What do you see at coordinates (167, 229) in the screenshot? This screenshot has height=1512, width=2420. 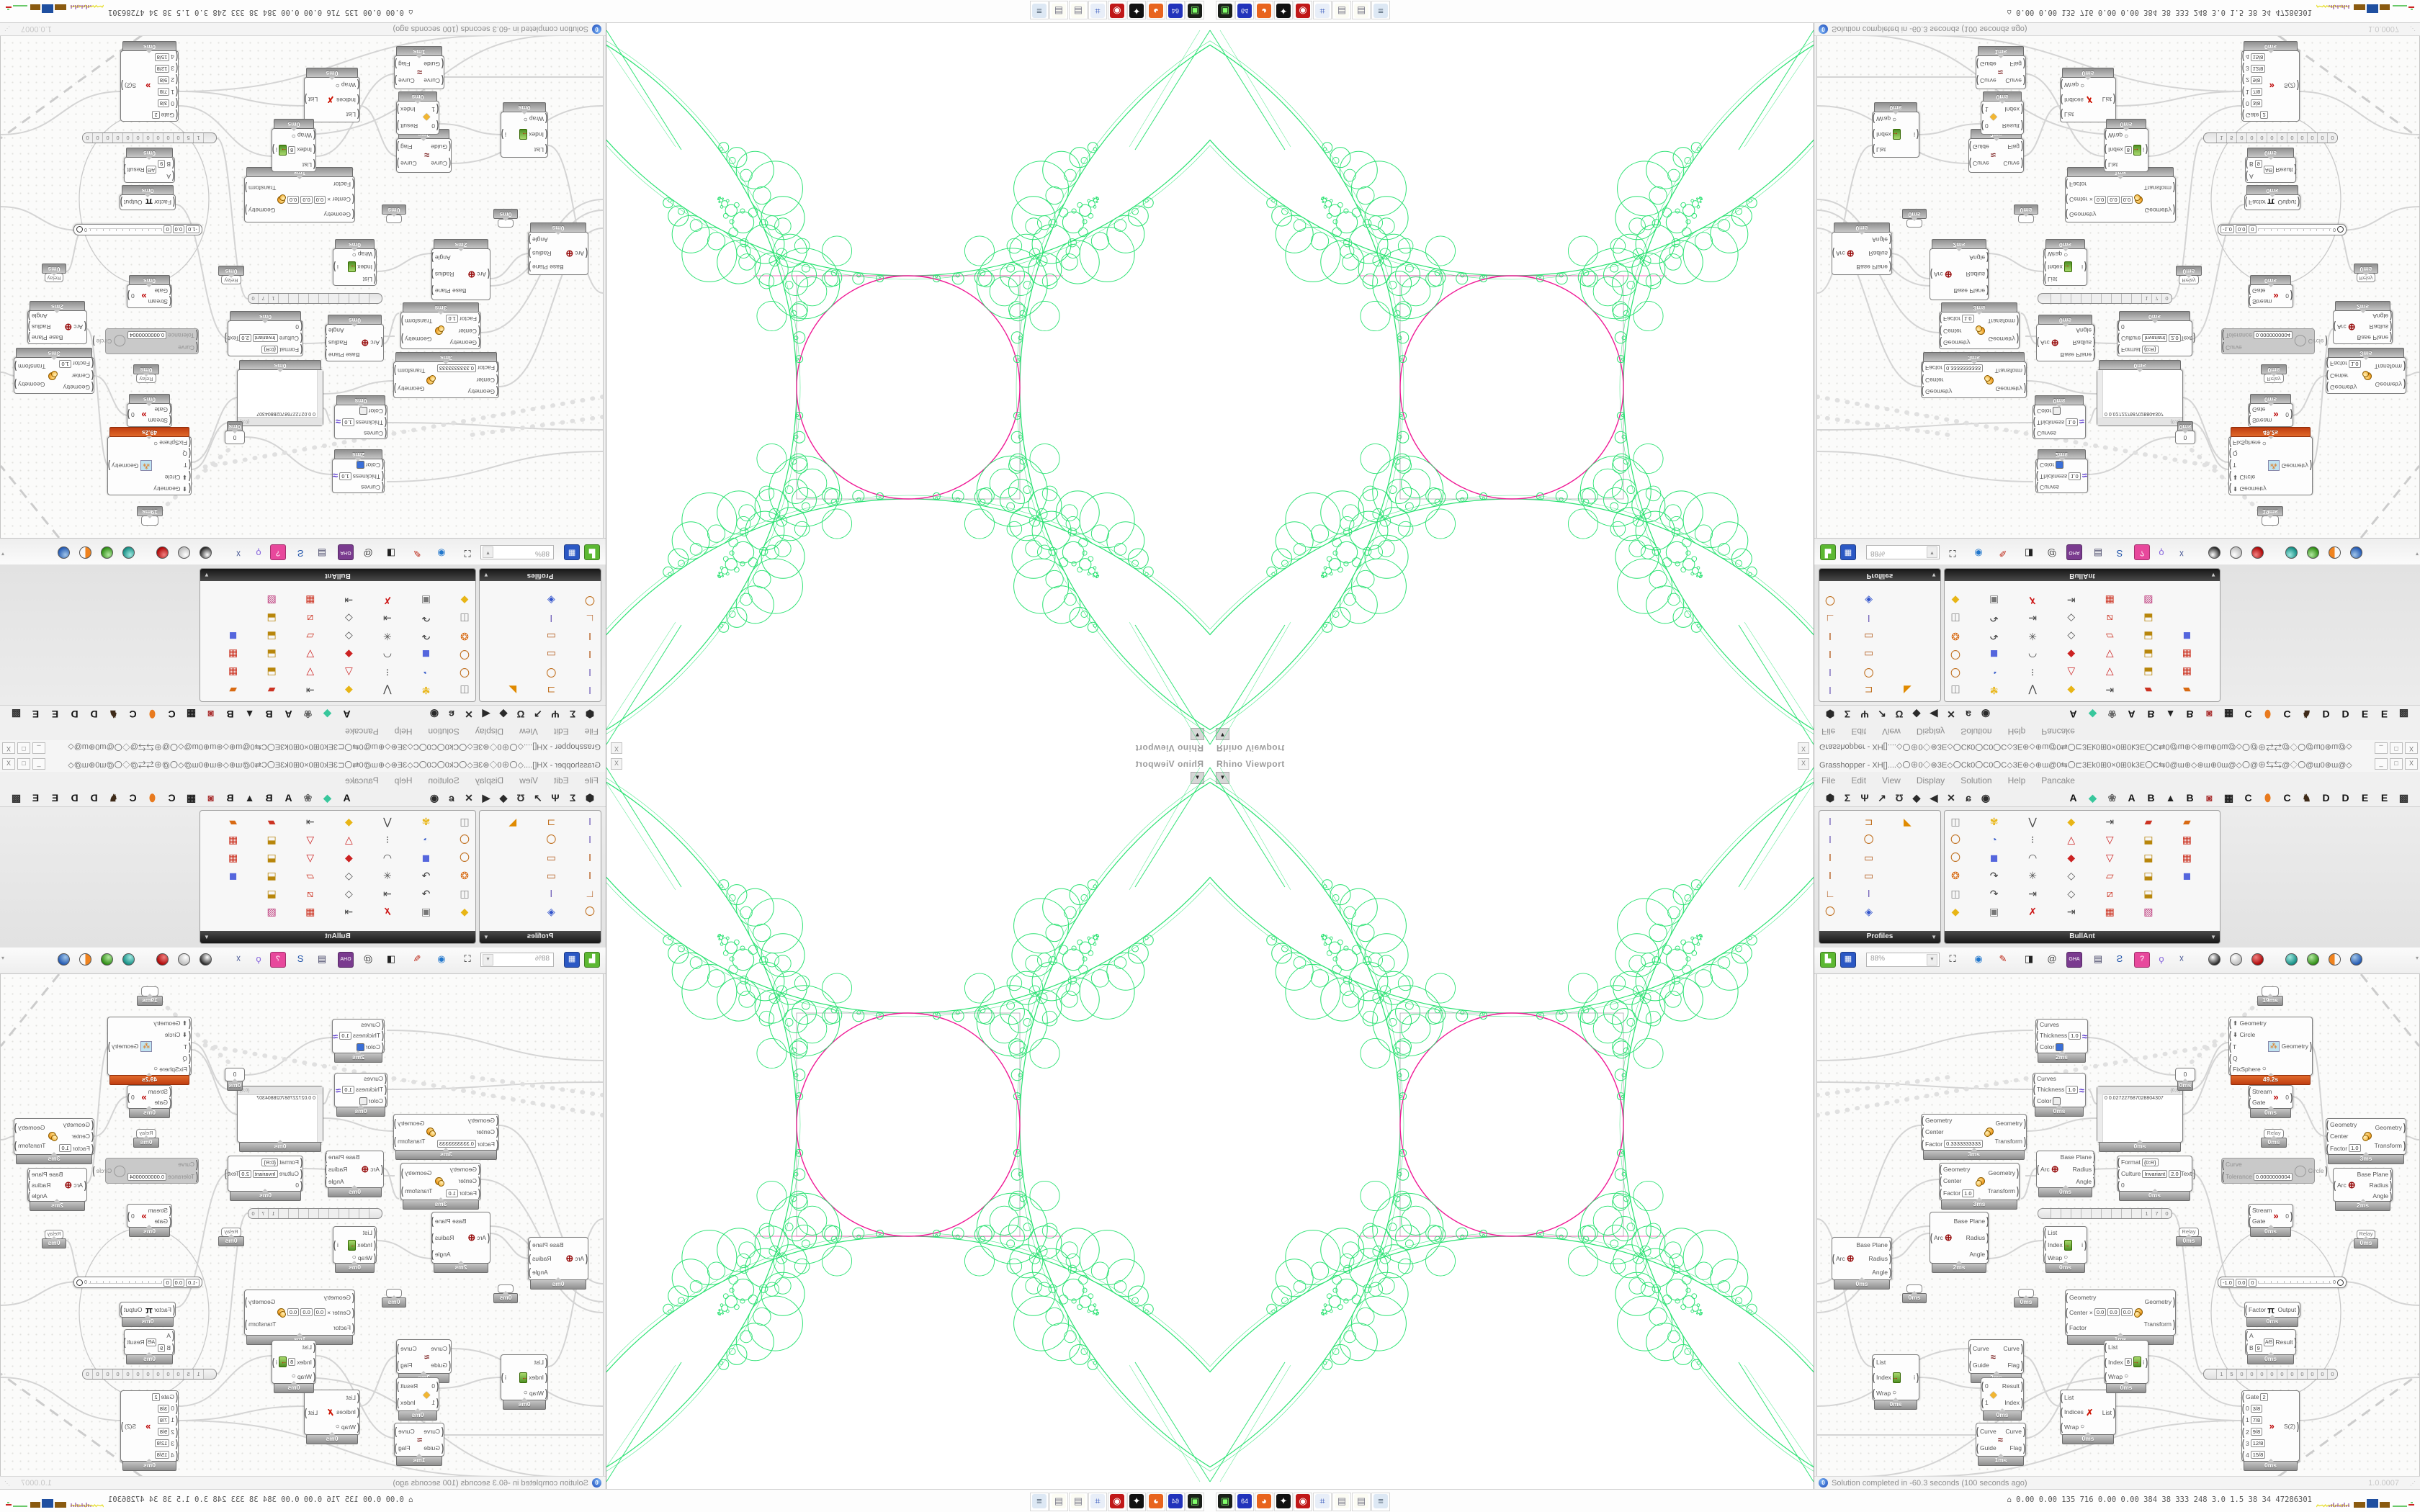 I see `slider-value-box: 0` at bounding box center [167, 229].